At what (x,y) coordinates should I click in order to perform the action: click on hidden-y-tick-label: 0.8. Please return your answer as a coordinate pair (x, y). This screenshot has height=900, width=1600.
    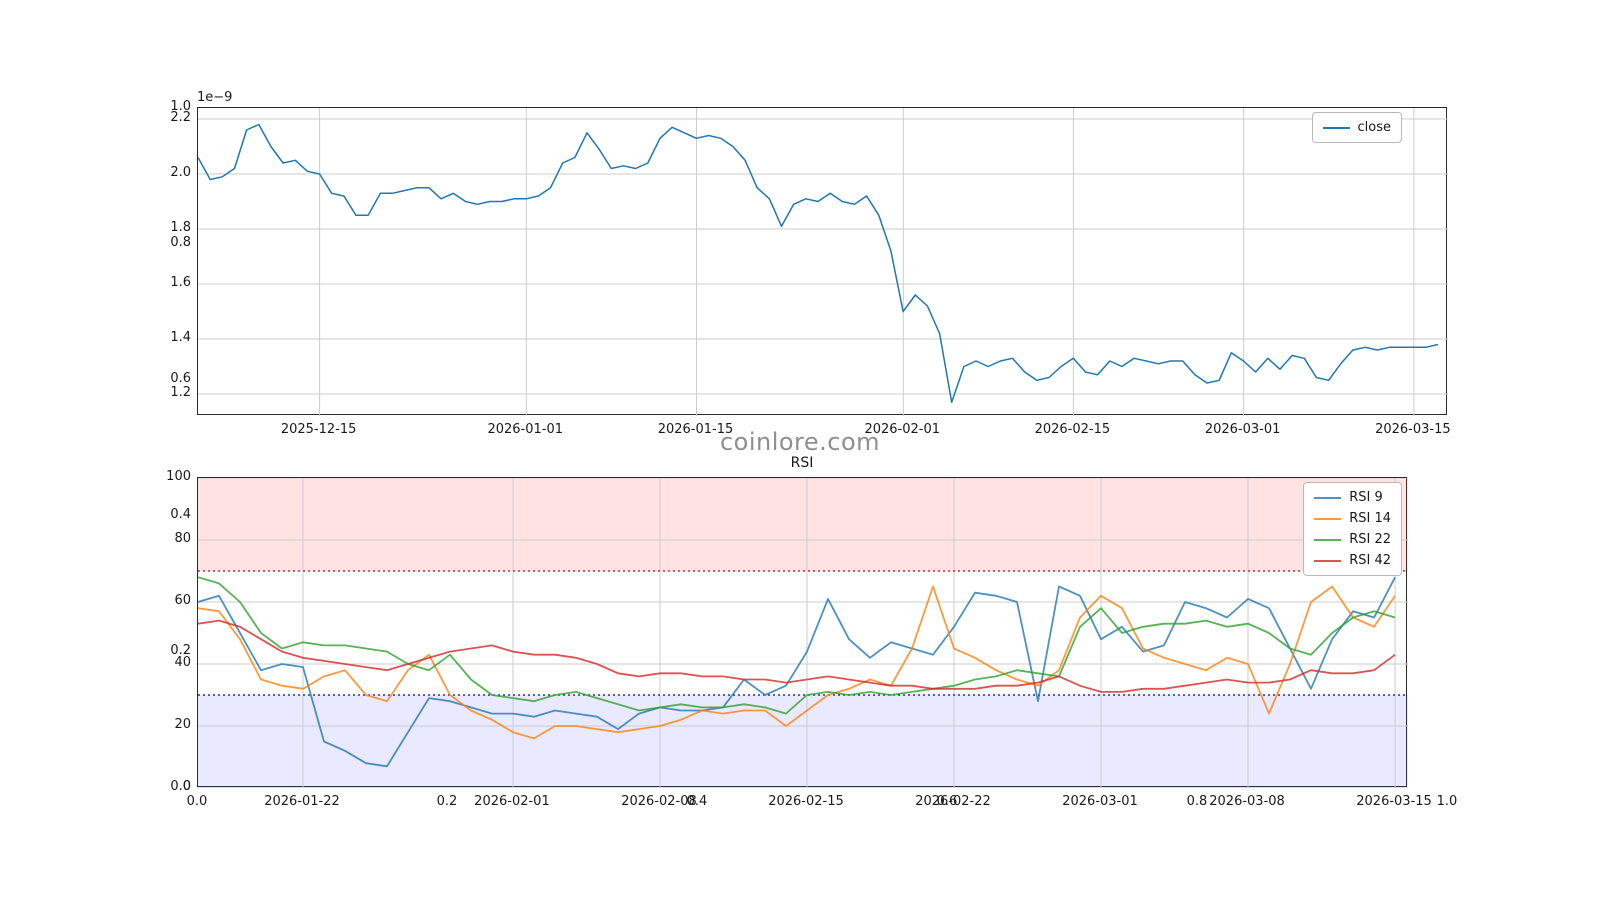
    Looking at the image, I should click on (180, 242).